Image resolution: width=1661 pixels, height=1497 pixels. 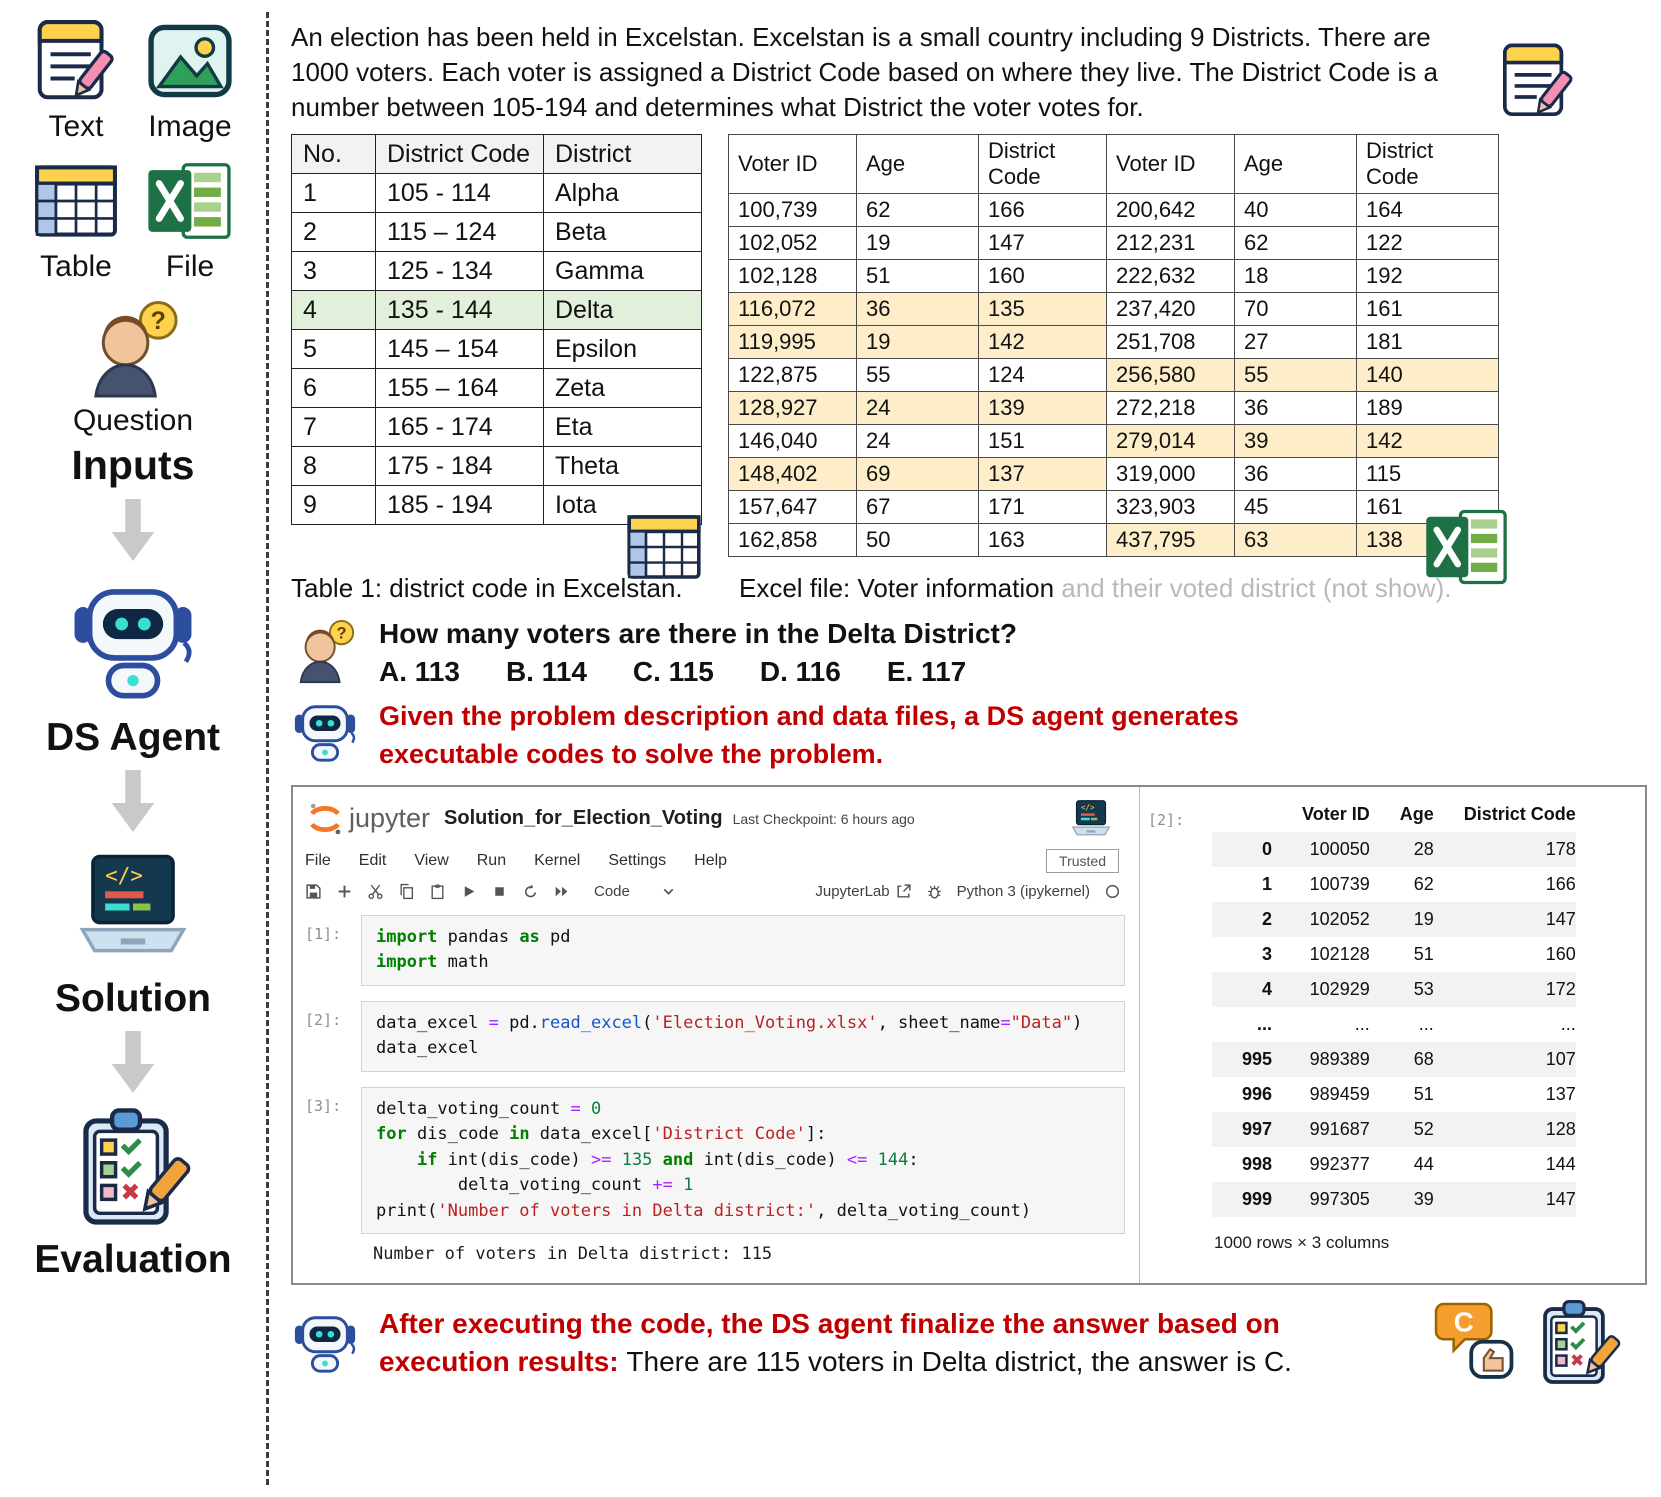 I want to click on inputs-title: Inputs, so click(x=133, y=465).